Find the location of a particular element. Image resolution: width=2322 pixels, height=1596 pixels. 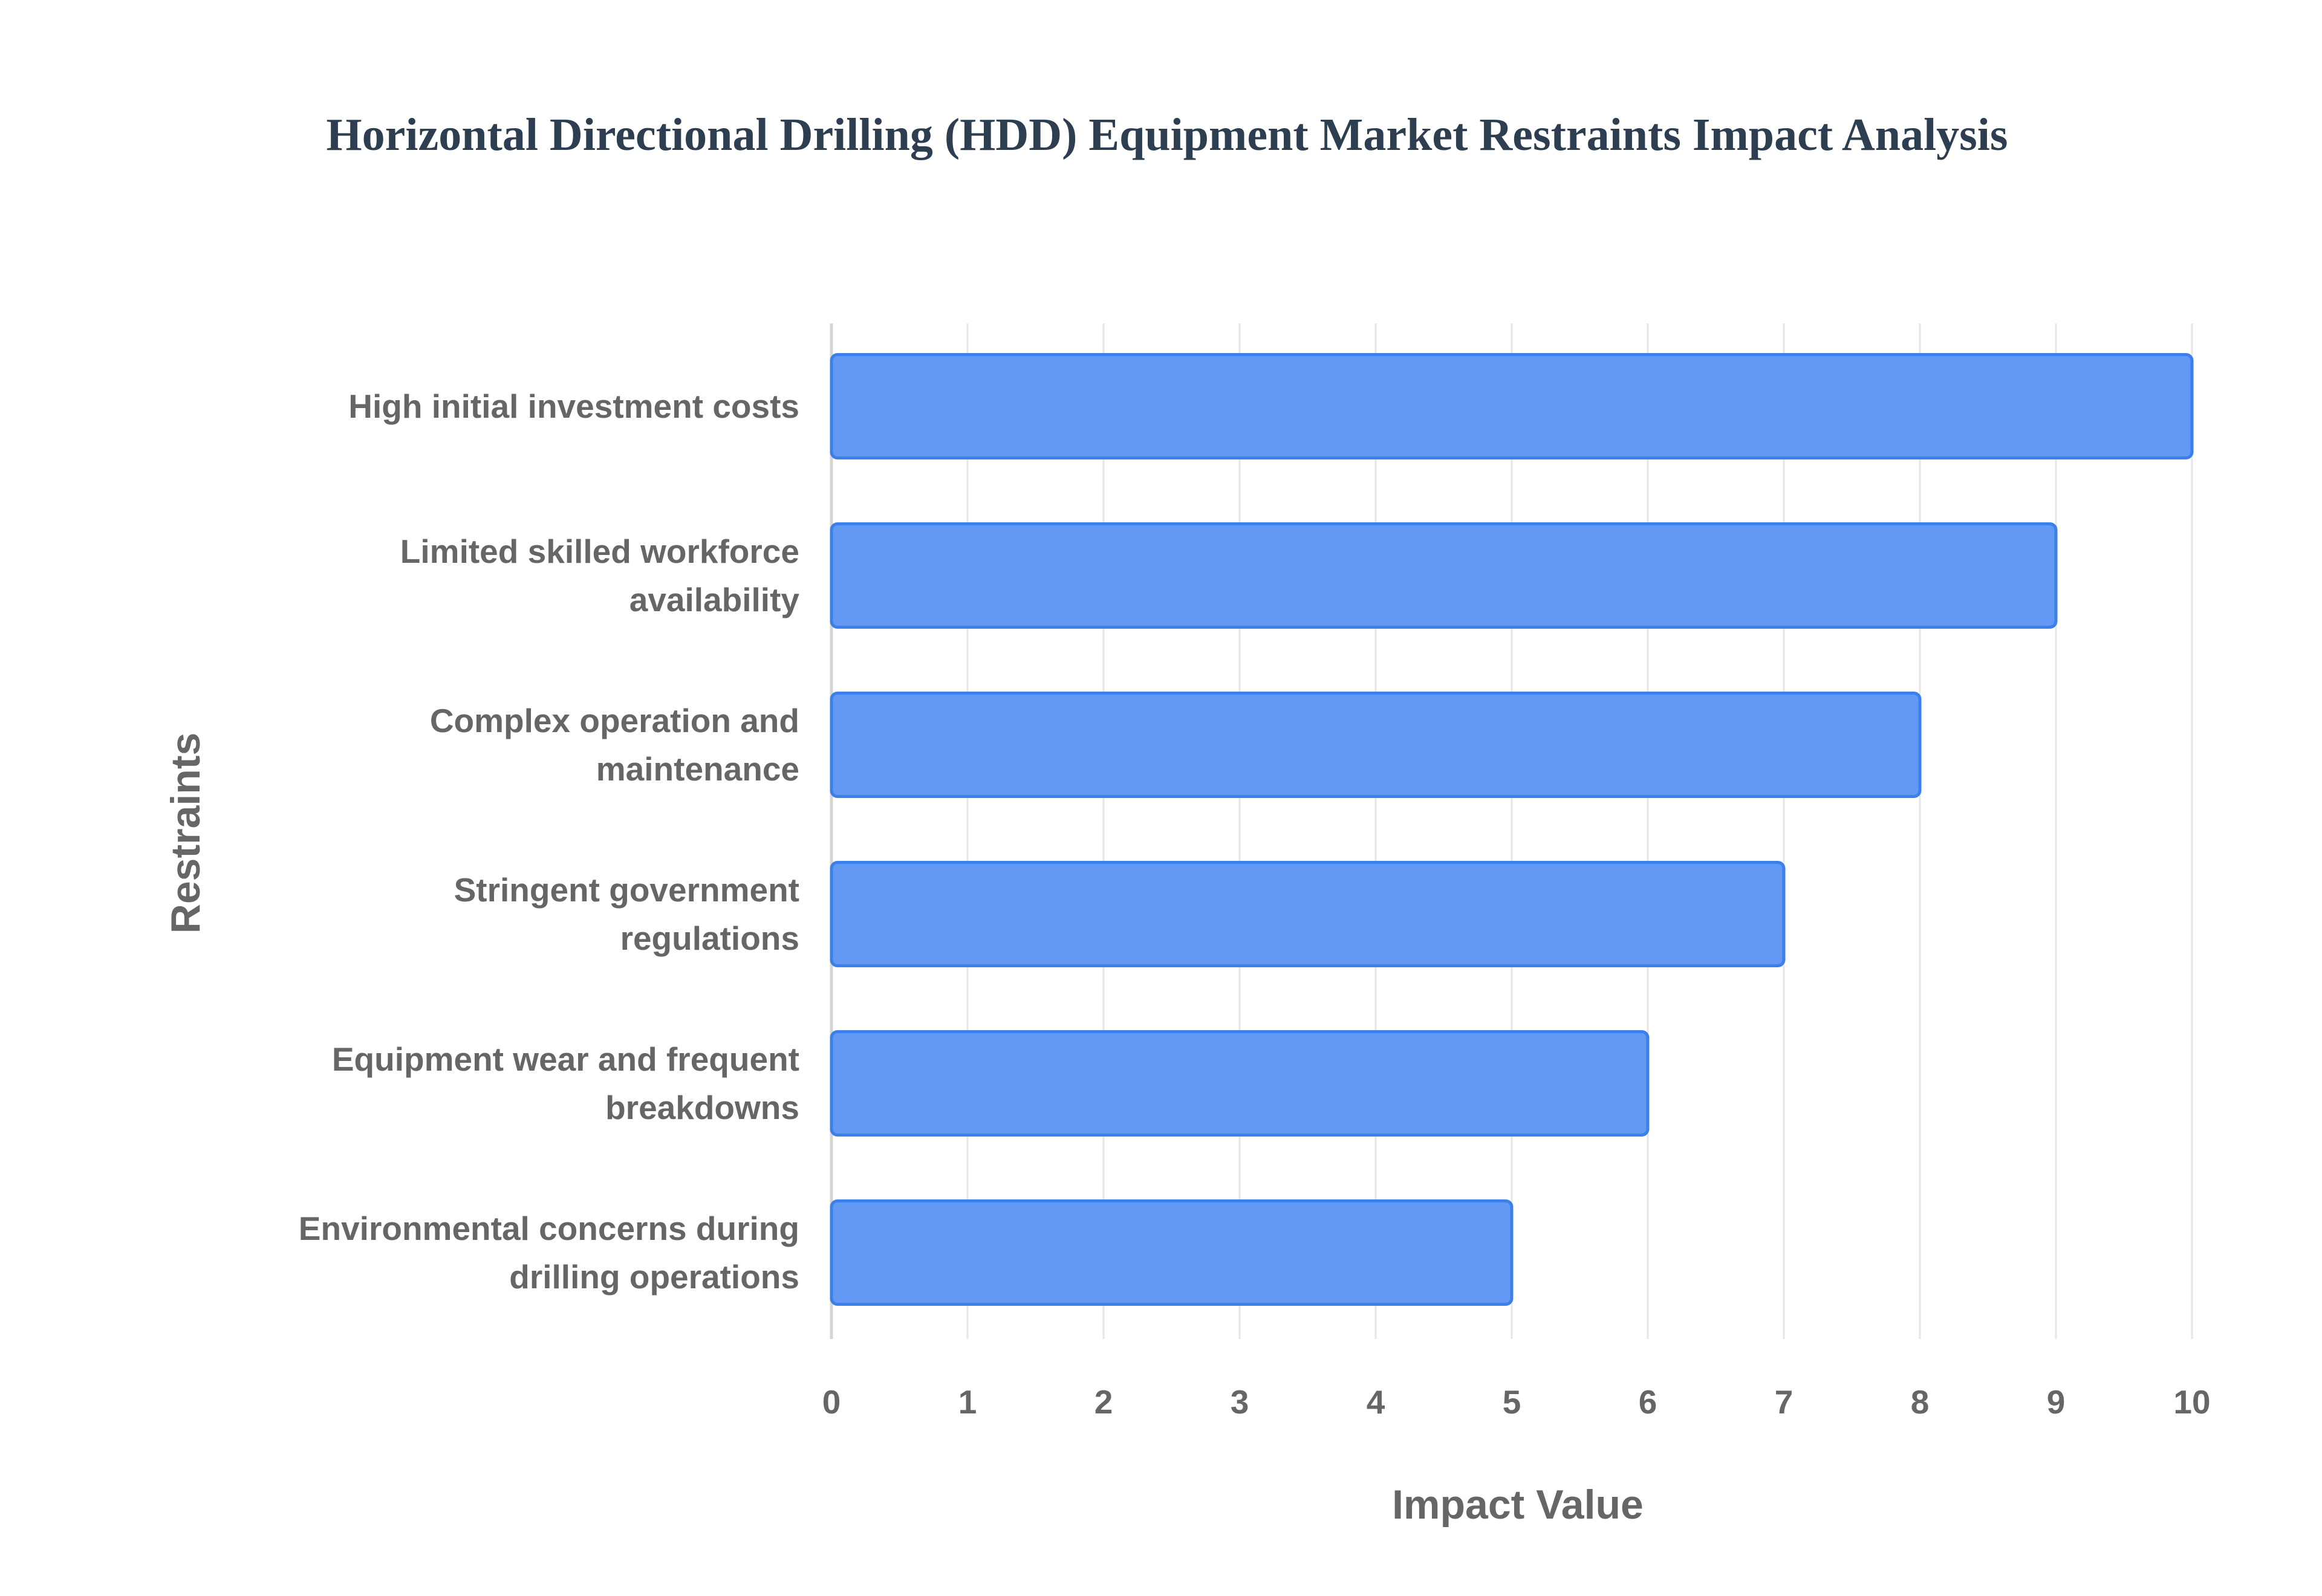

category-label-line: Complex operation and is located at coordinates (614, 720).